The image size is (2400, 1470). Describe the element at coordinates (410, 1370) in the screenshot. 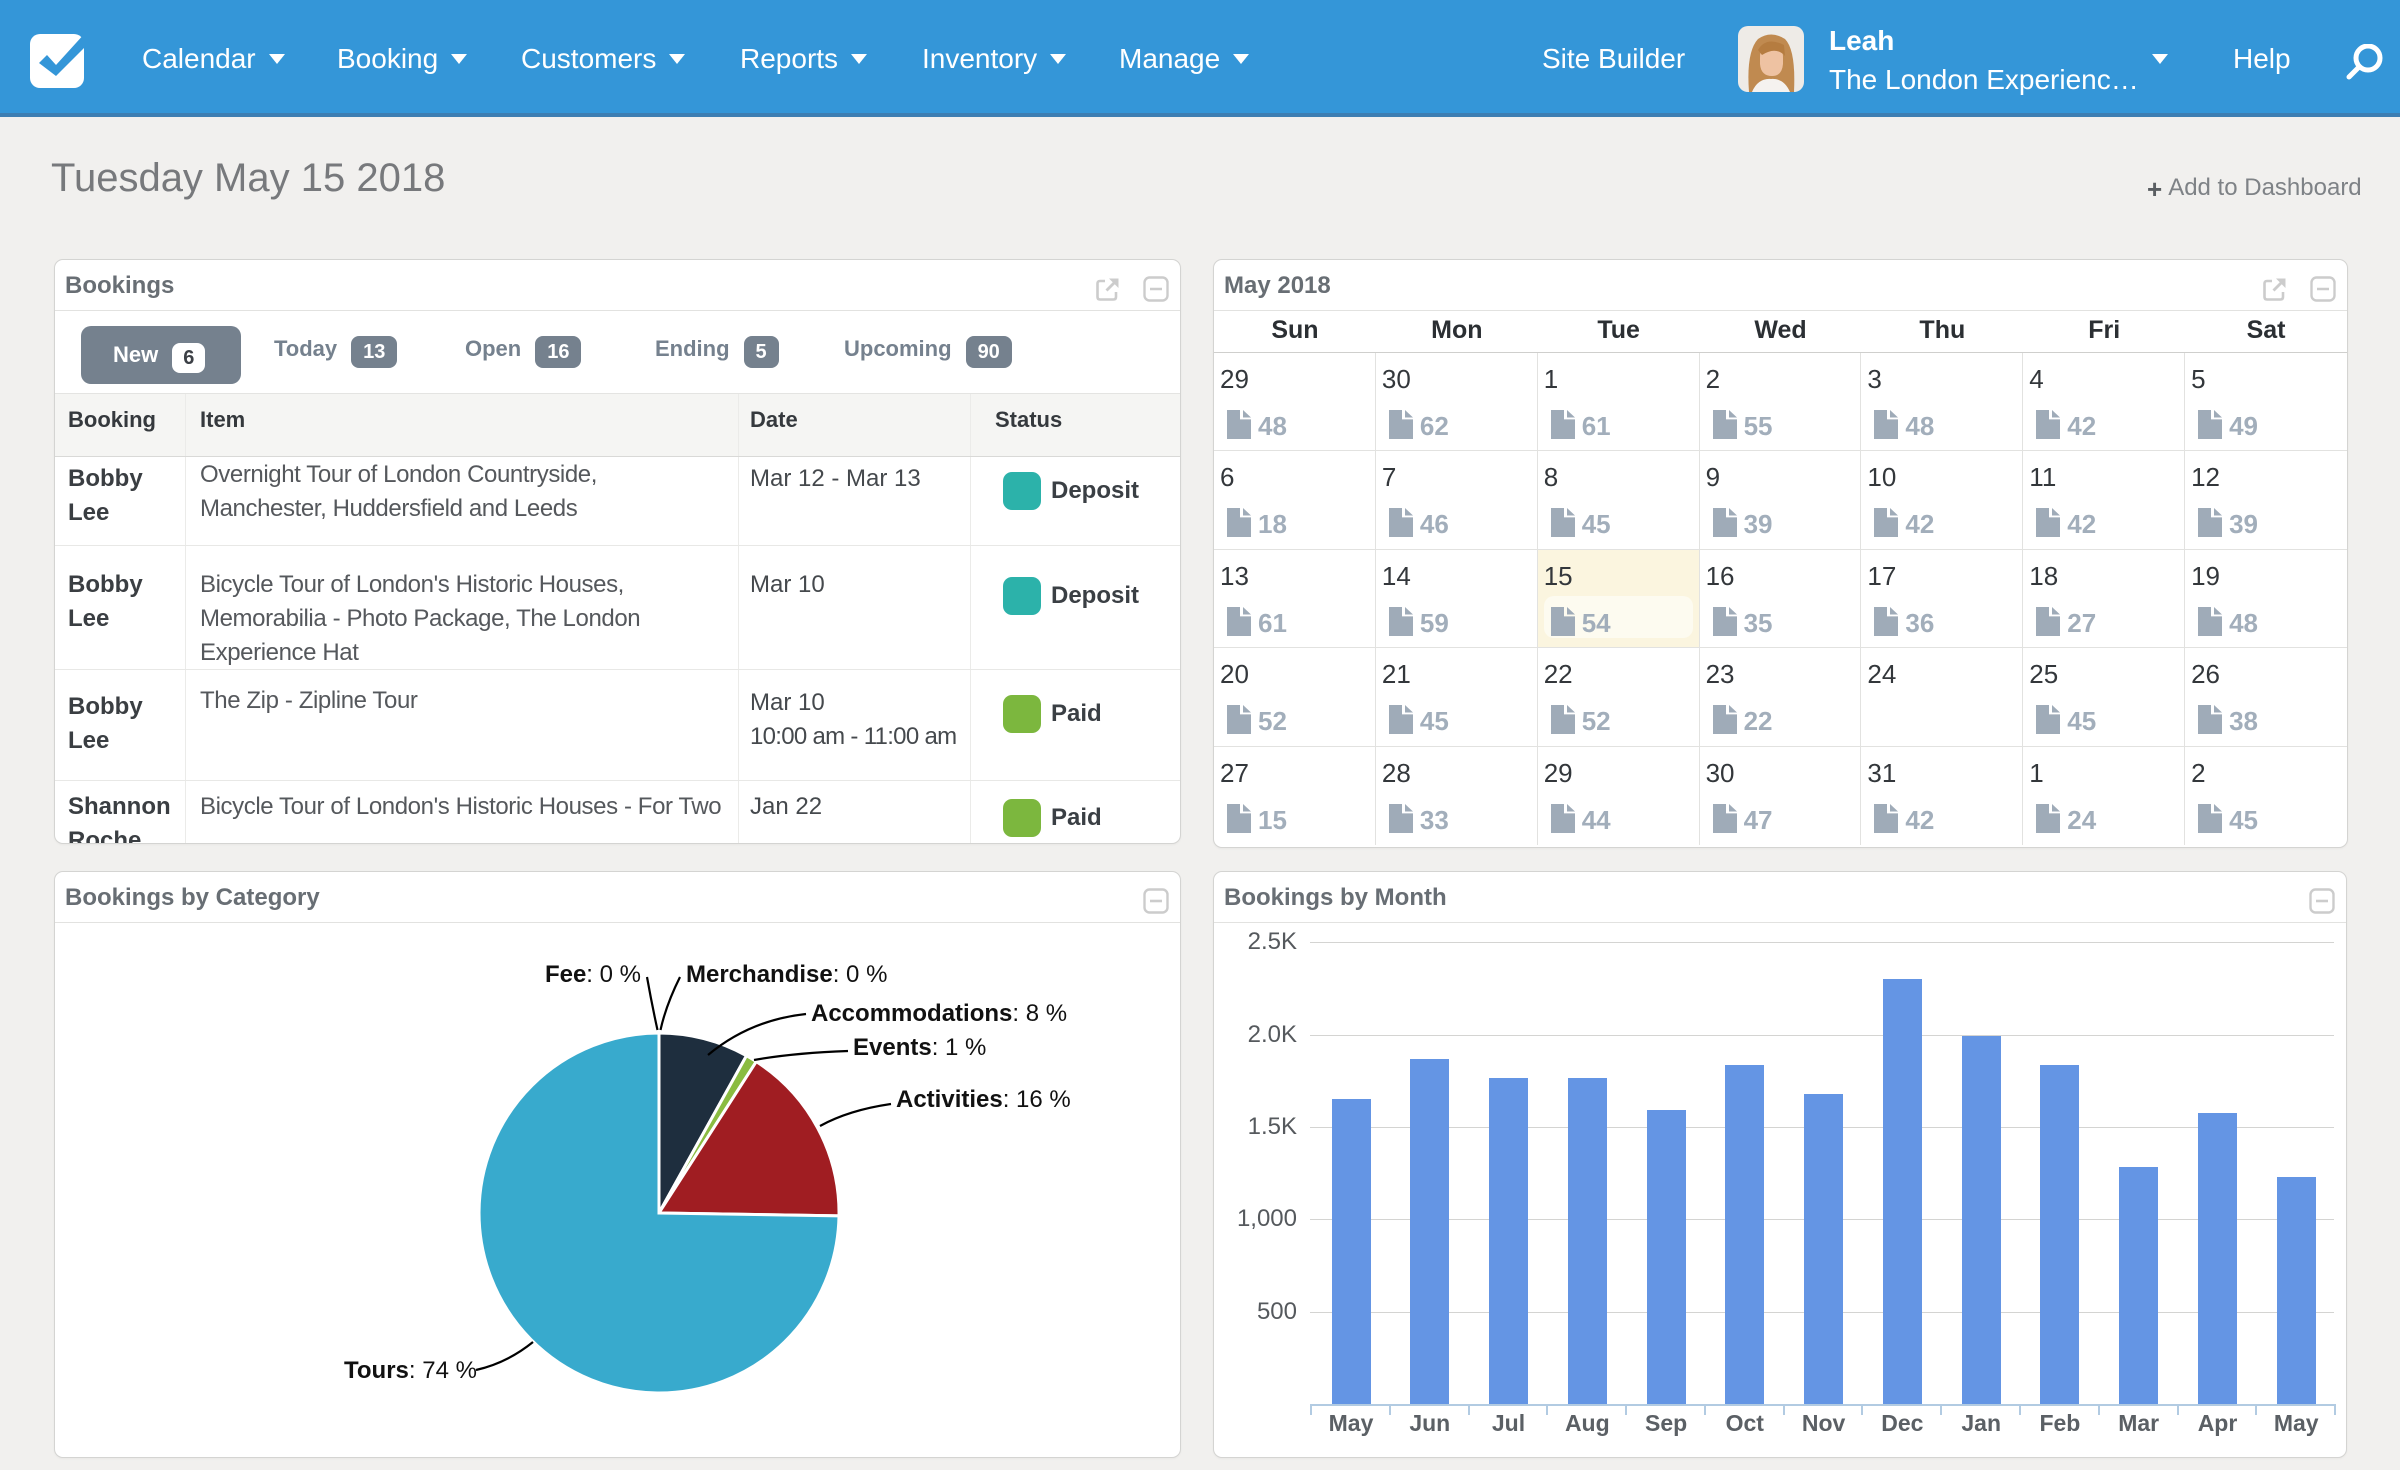

I see `svg-text: Tours: 74 %` at that location.